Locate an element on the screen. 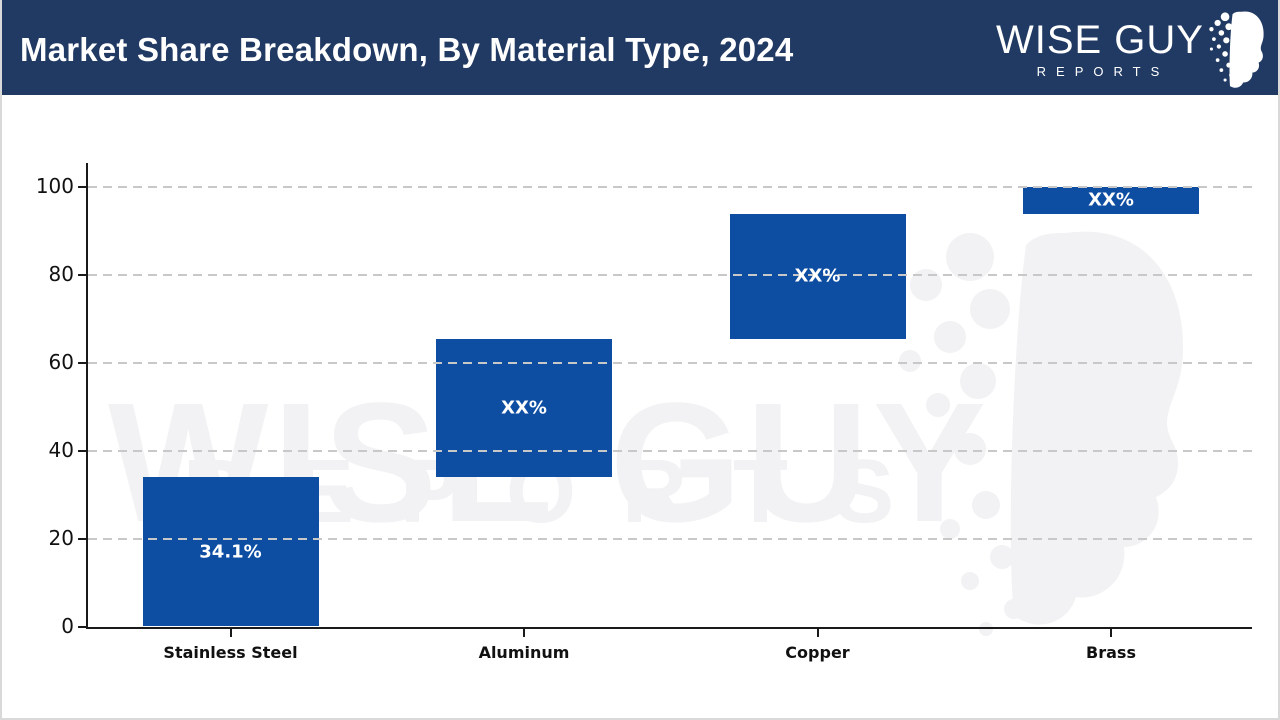  bar-value-label-brass: XX% is located at coordinates (1111, 200).